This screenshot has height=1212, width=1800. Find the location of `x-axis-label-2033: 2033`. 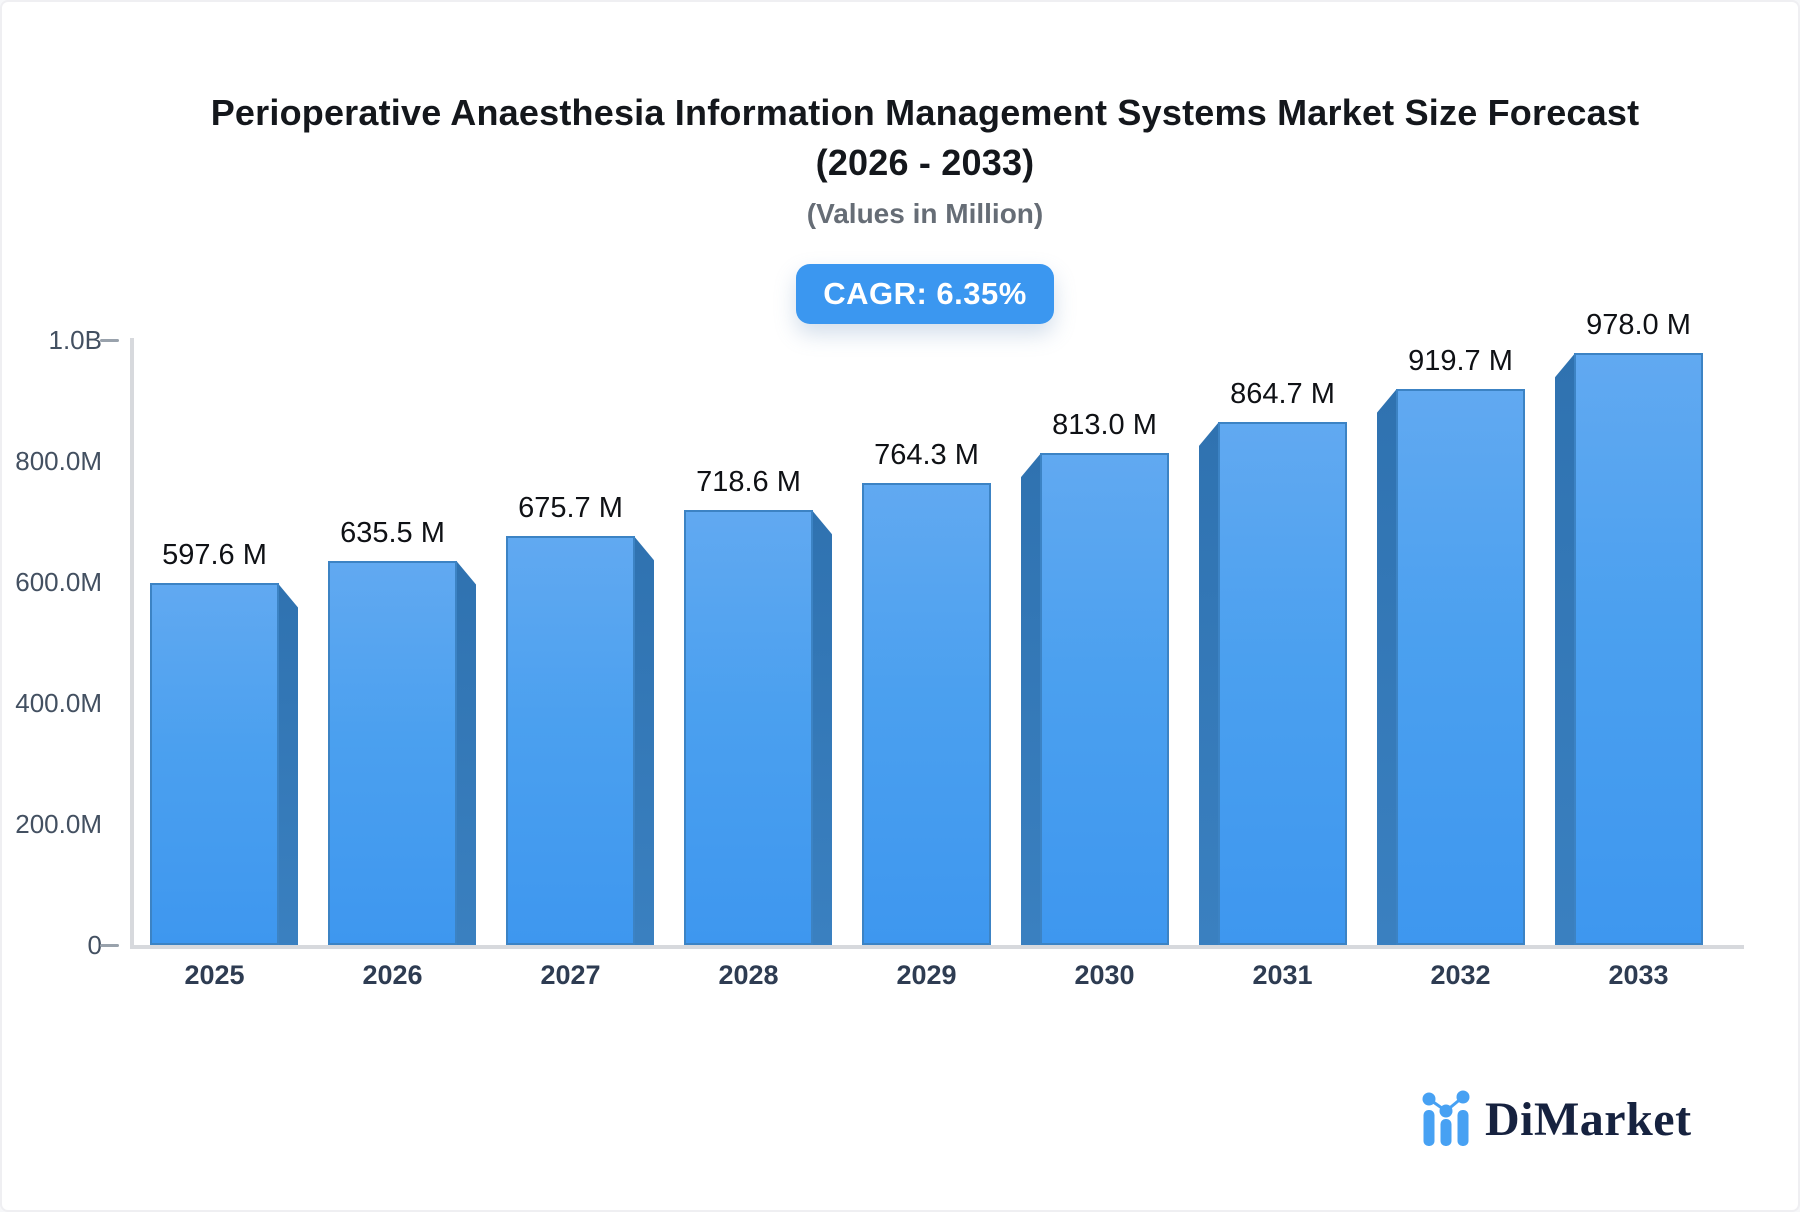

x-axis-label-2033: 2033 is located at coordinates (1638, 975).